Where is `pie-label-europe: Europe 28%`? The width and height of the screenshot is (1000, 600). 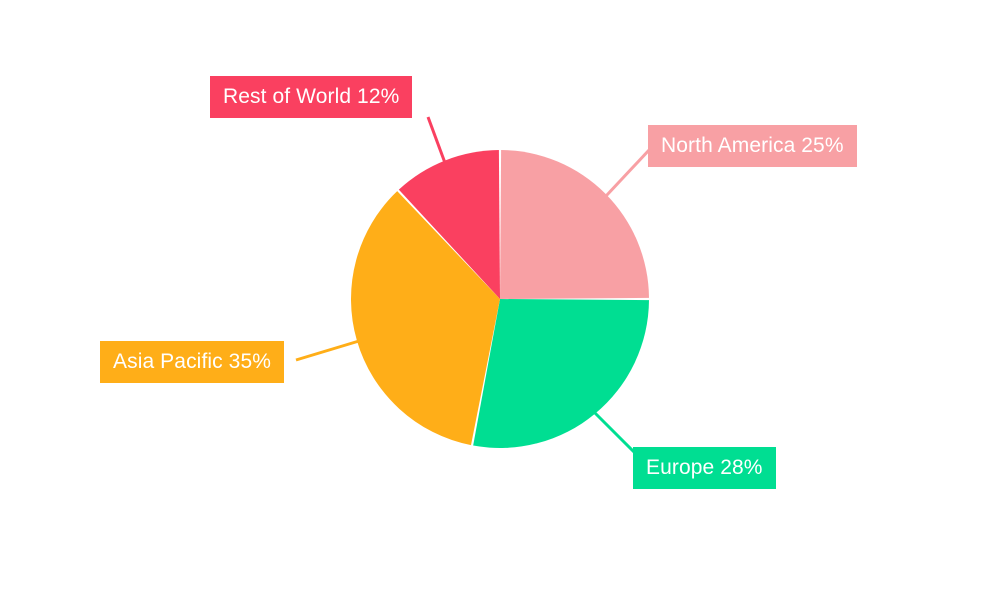 pie-label-europe: Europe 28% is located at coordinates (704, 468).